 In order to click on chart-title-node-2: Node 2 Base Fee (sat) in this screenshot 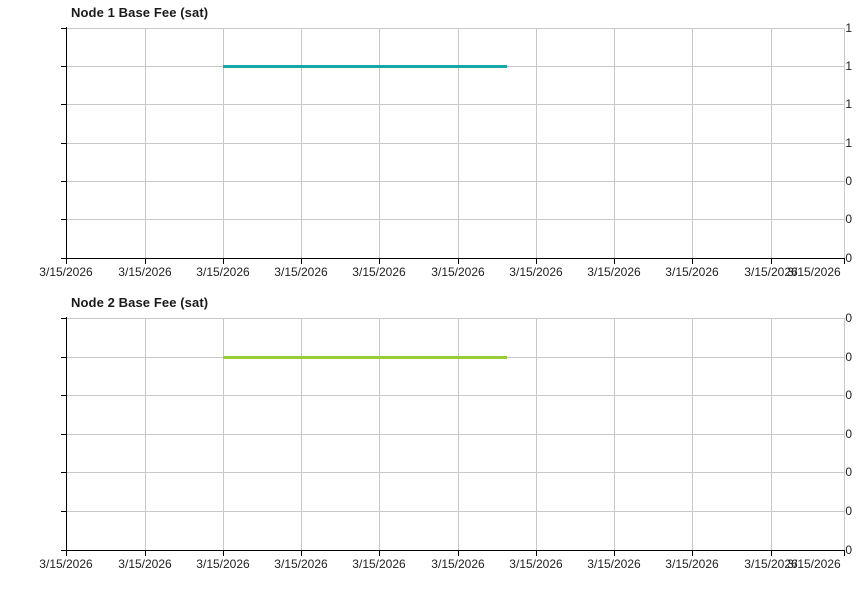, I will do `click(140, 302)`.